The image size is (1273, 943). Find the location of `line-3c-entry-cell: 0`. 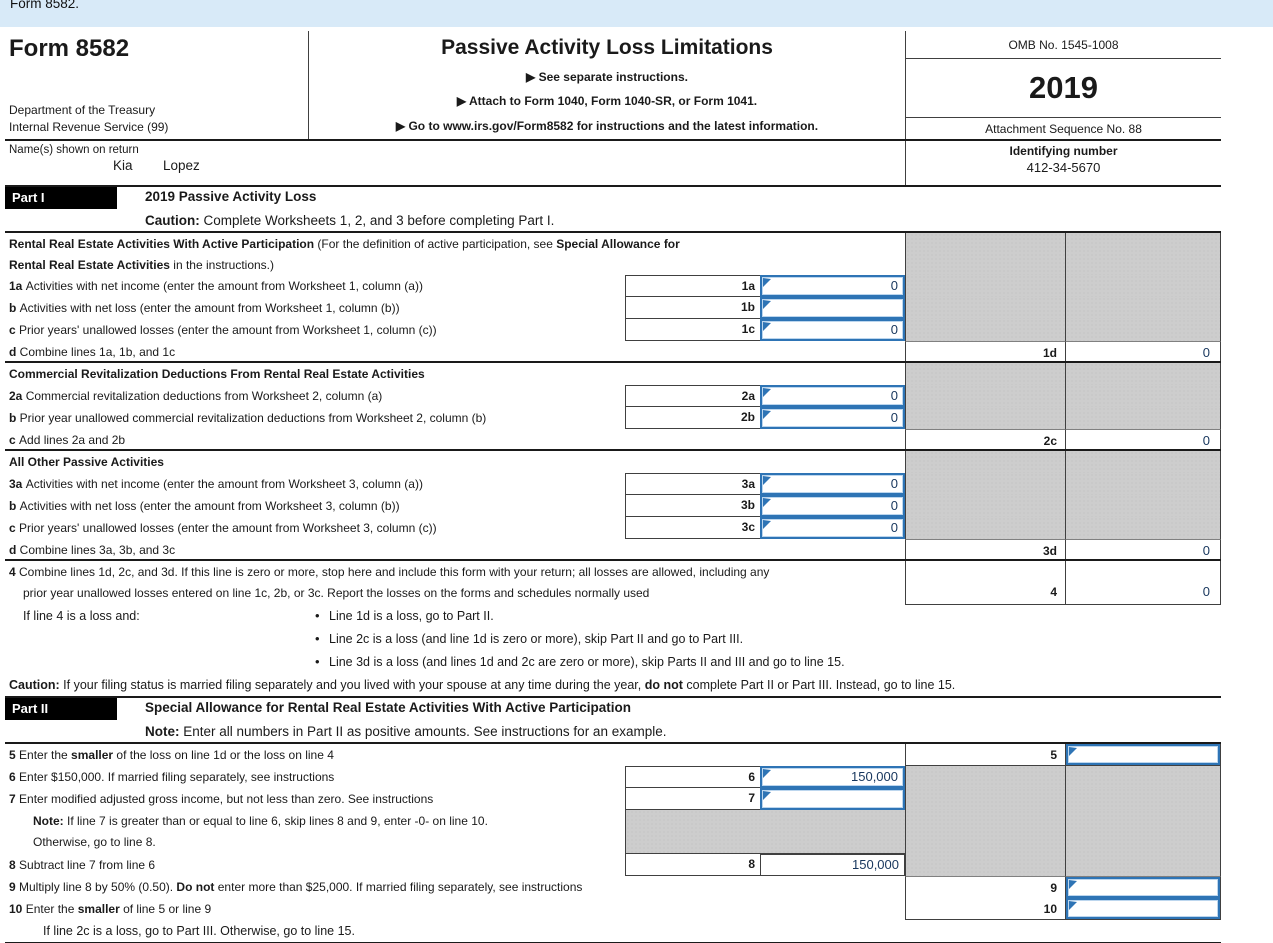

line-3c-entry-cell: 0 is located at coordinates (832, 528).